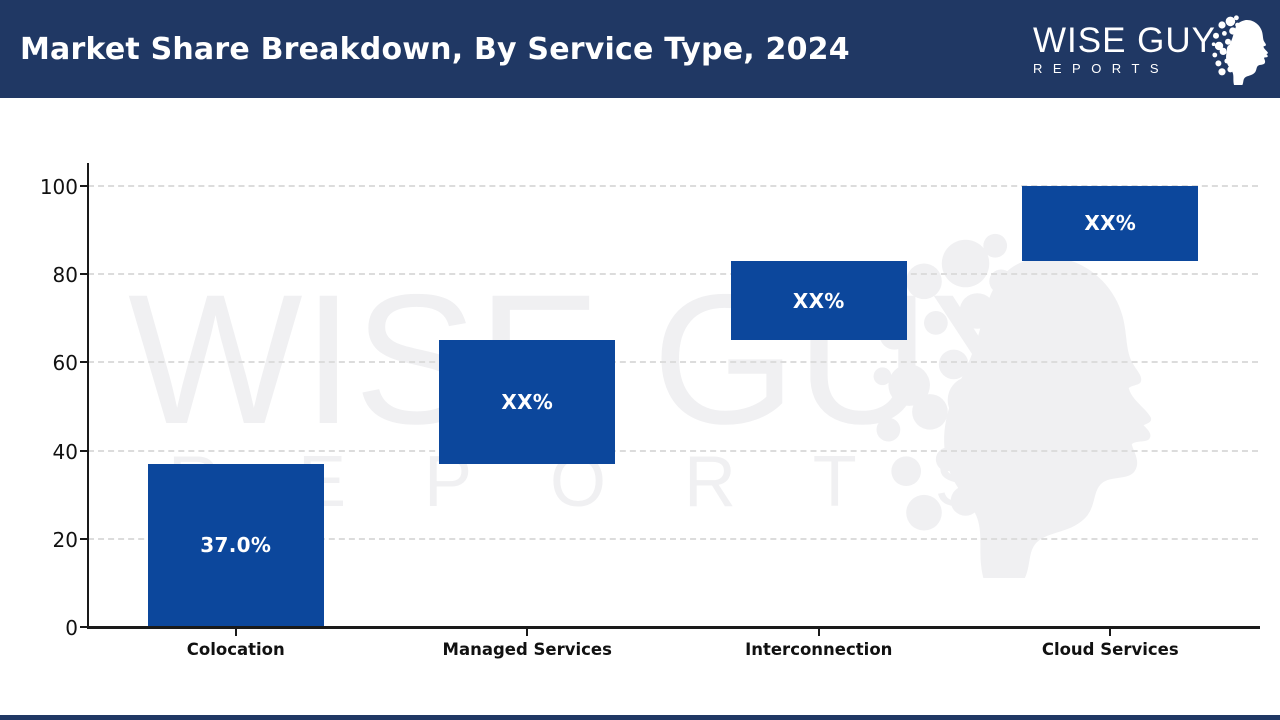 The height and width of the screenshot is (720, 1280). I want to click on brand-name: WISE GUY, so click(1124, 40).